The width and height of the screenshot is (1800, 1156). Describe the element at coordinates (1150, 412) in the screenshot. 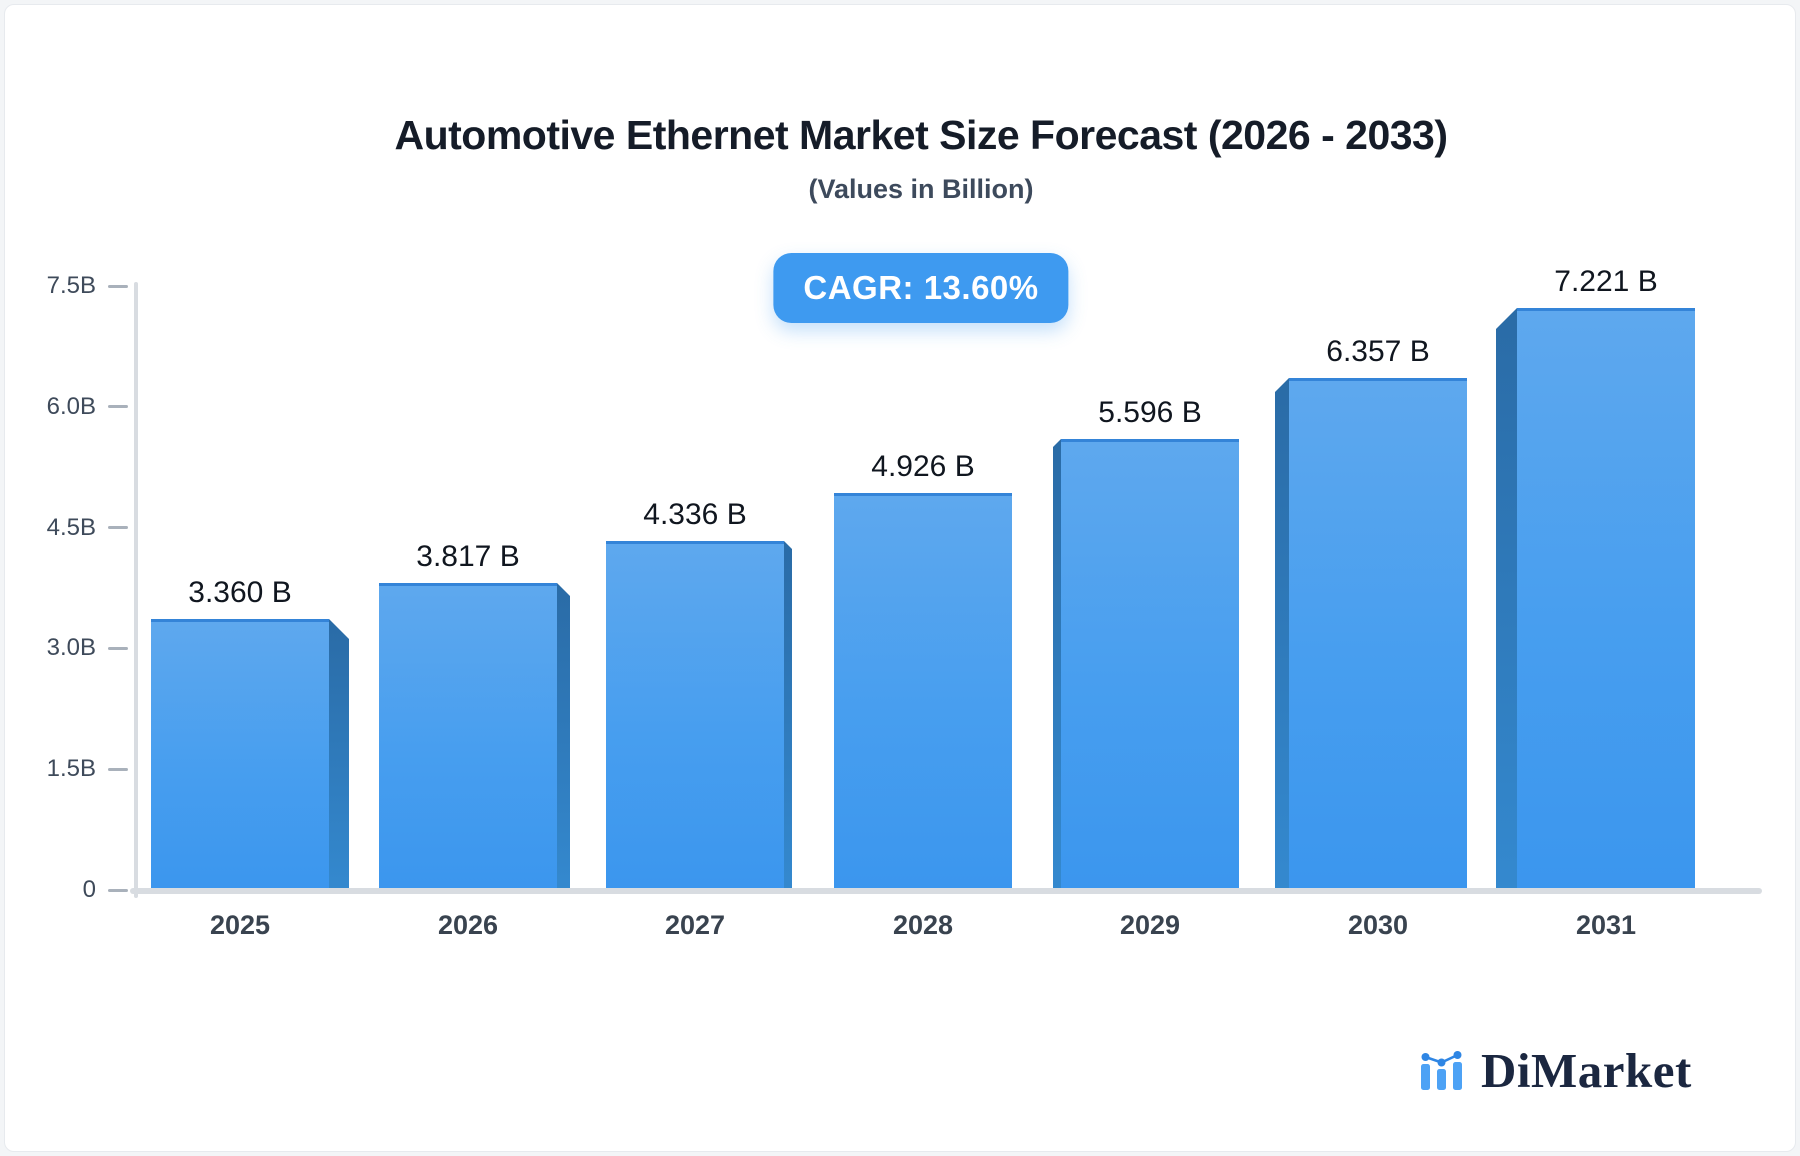

I see `bar-value-label: 5.596 B` at that location.